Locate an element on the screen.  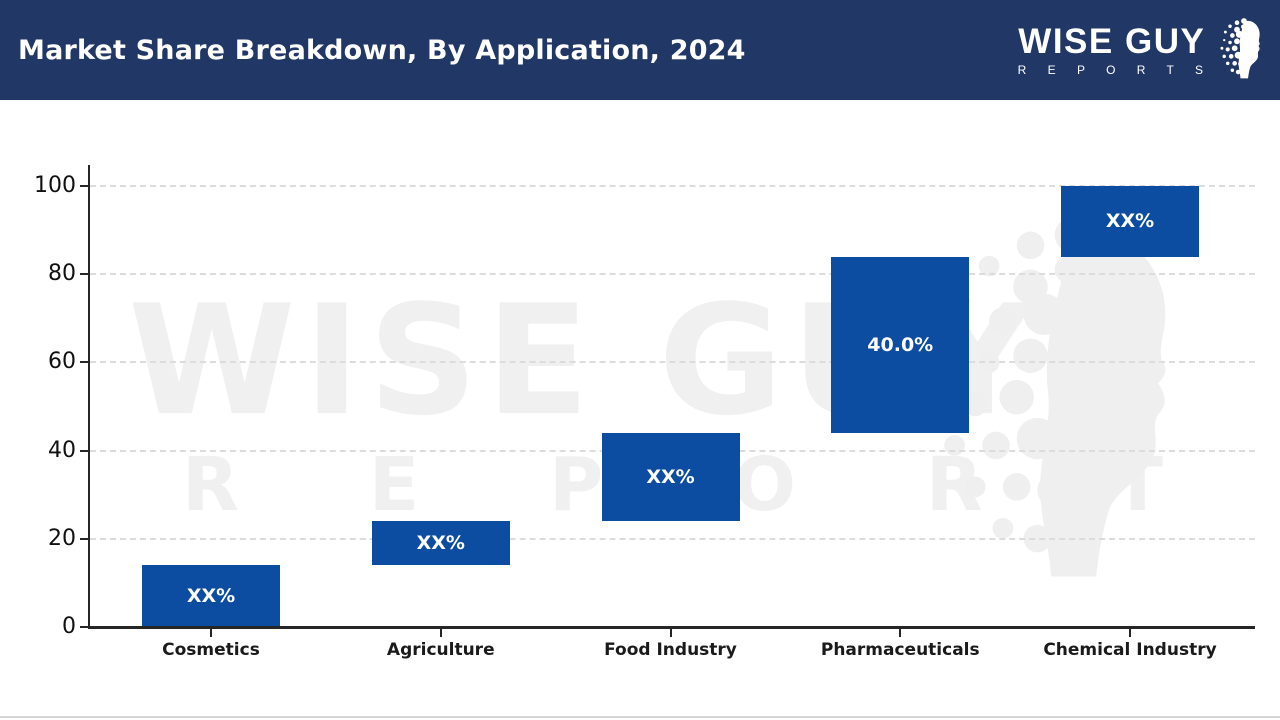
bar-value-label: 40.0% is located at coordinates (900, 344).